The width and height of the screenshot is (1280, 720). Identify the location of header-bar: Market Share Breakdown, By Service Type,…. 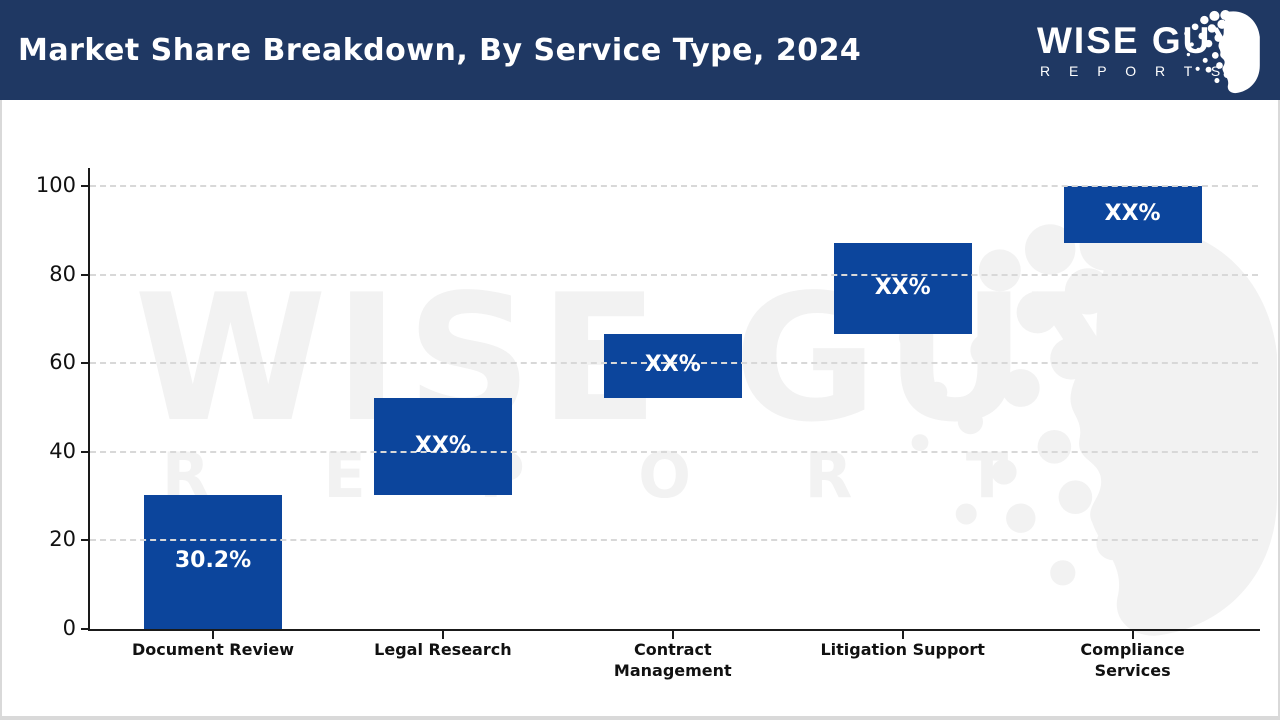
(640, 50).